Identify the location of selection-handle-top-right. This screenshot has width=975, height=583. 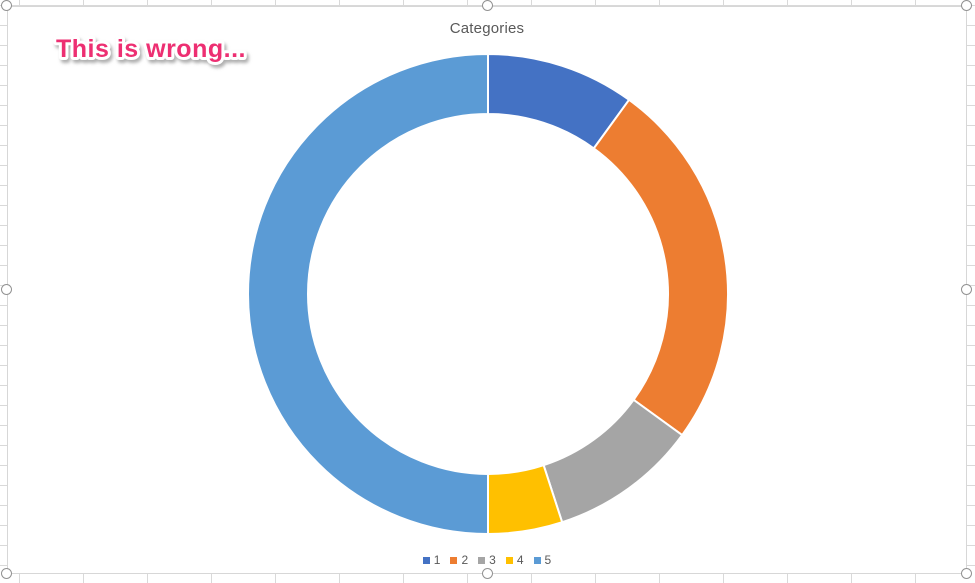
(966, 5).